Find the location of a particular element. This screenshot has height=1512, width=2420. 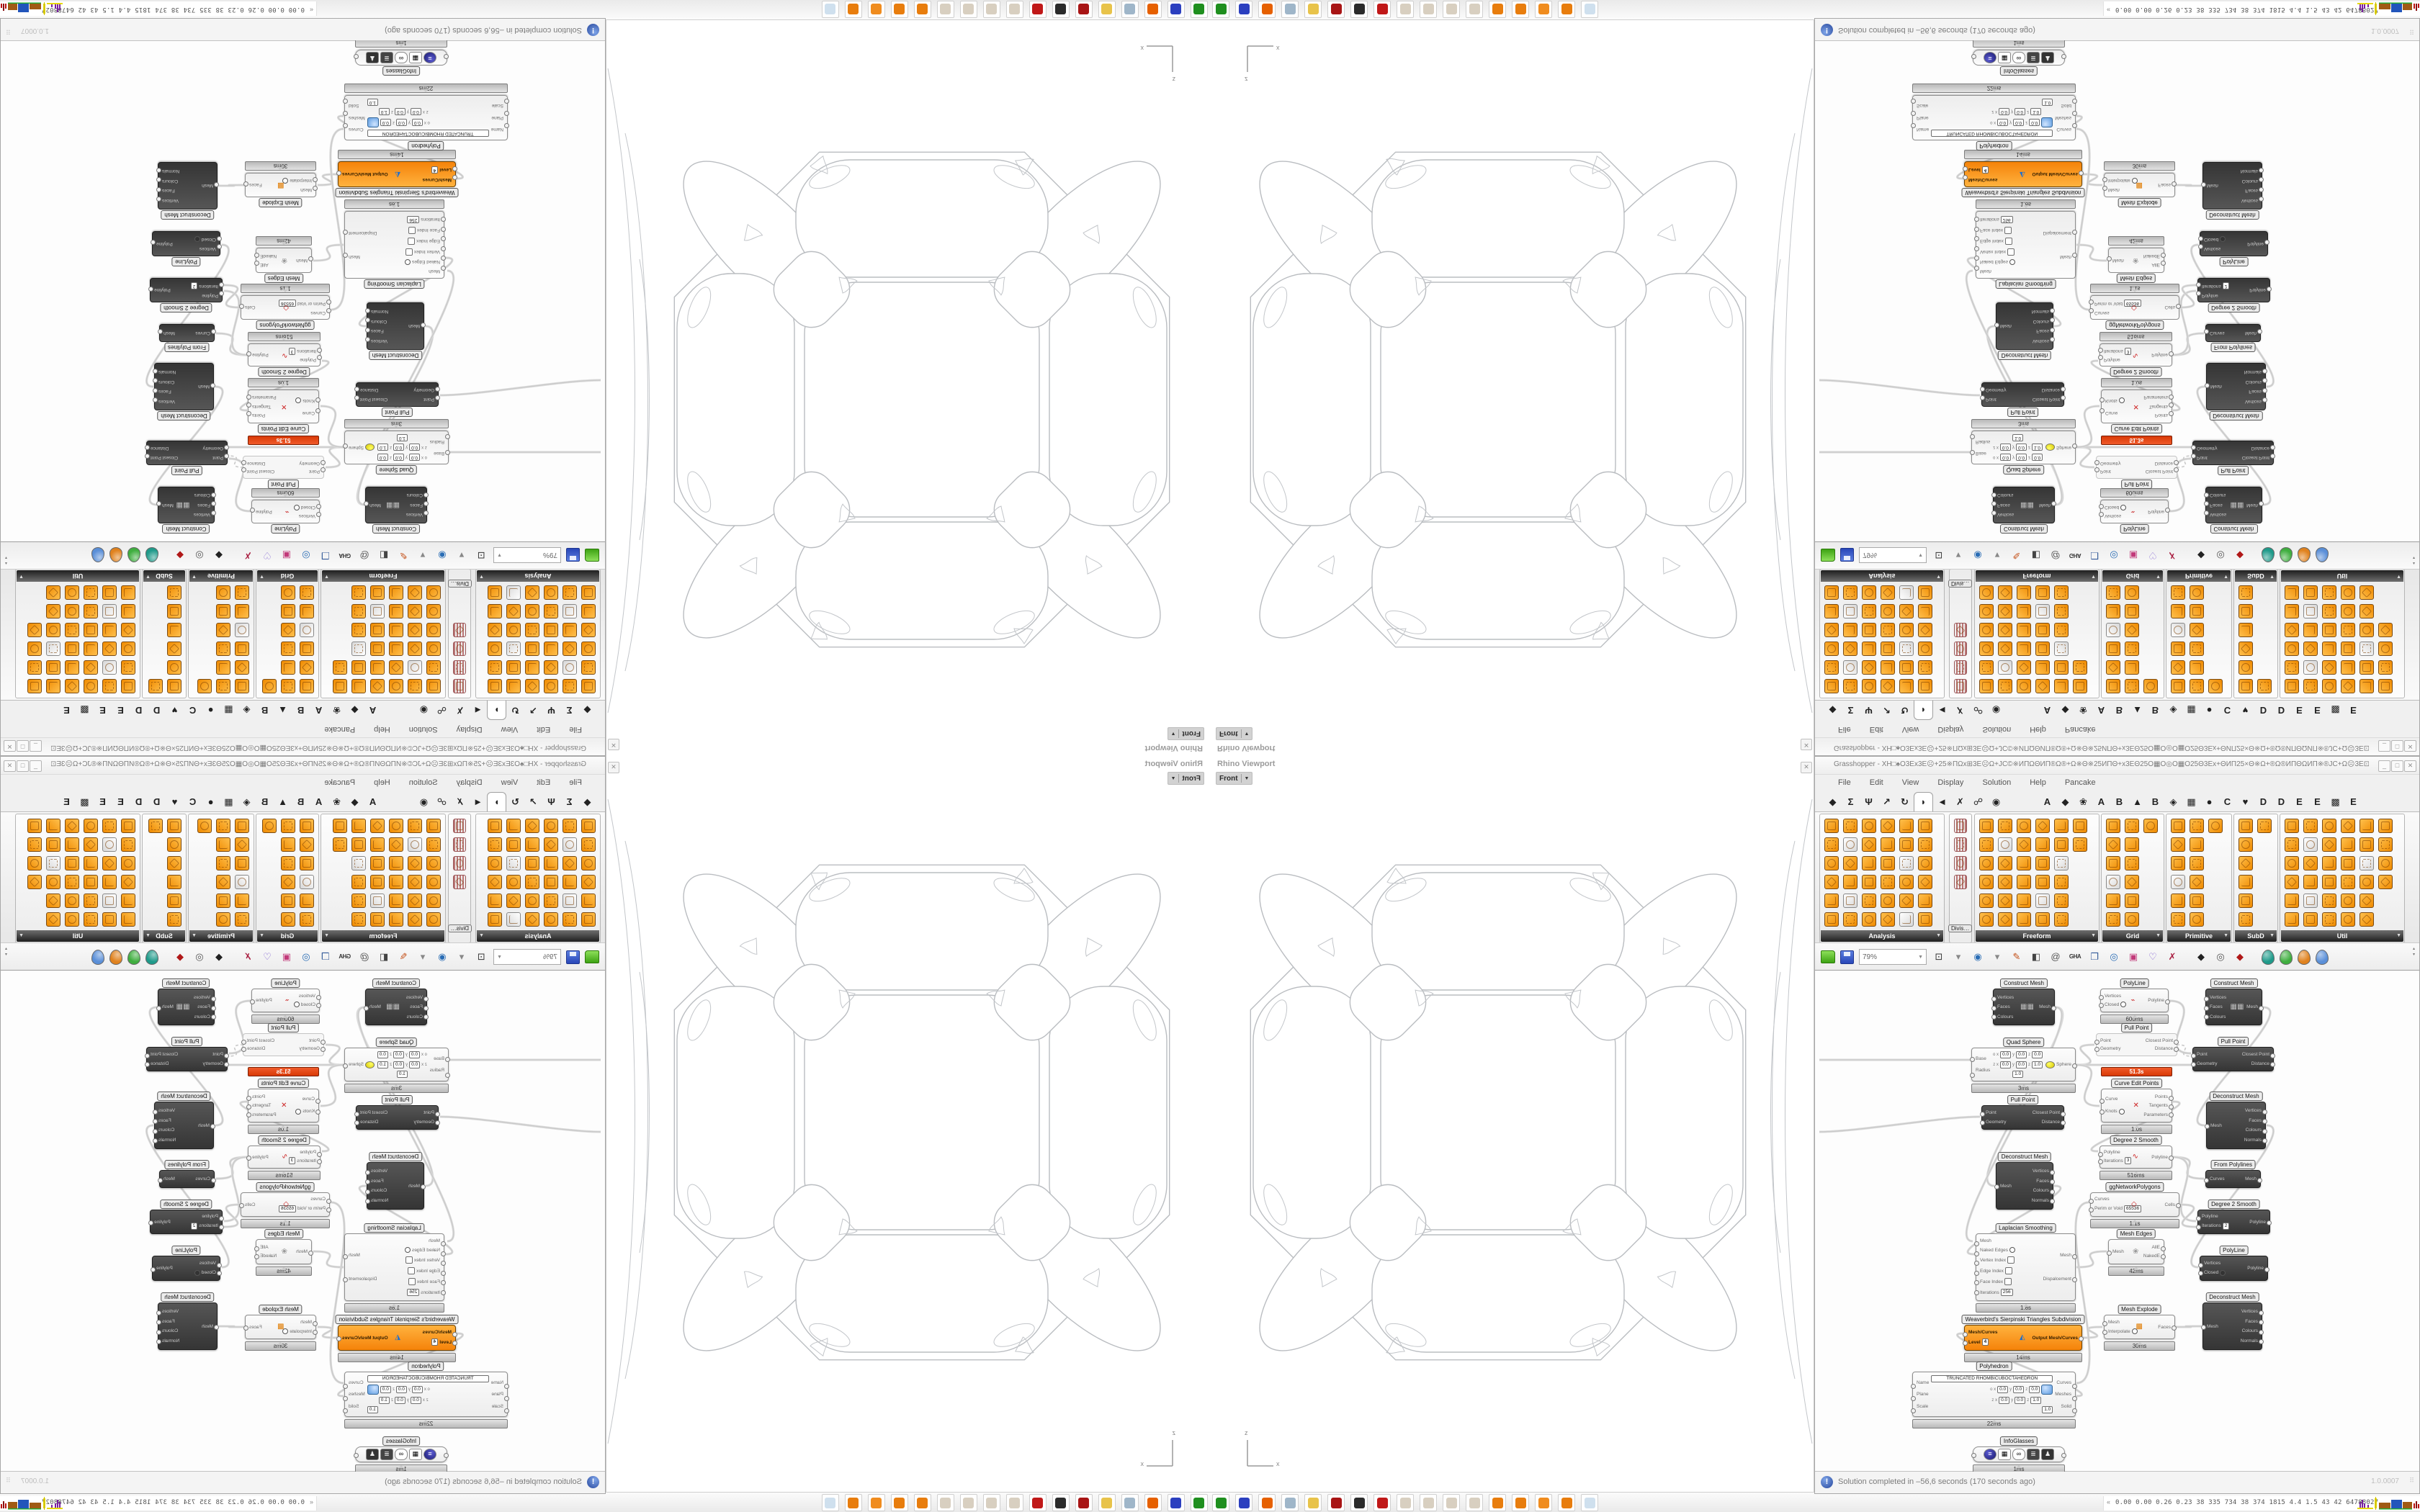

output-port: Mesh is located at coordinates (169, 1179).